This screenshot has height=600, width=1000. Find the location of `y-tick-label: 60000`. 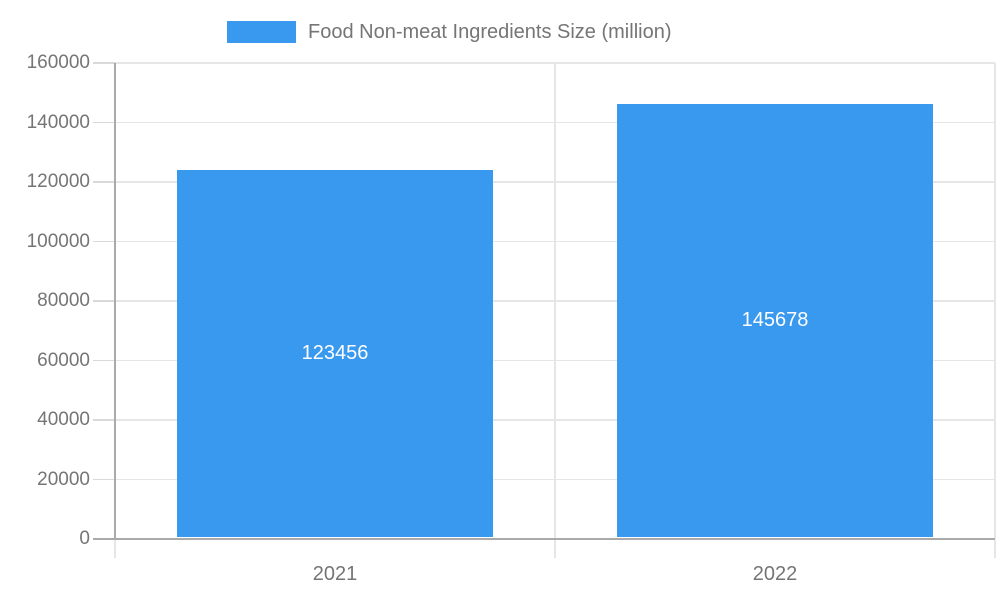

y-tick-label: 60000 is located at coordinates (63, 360).